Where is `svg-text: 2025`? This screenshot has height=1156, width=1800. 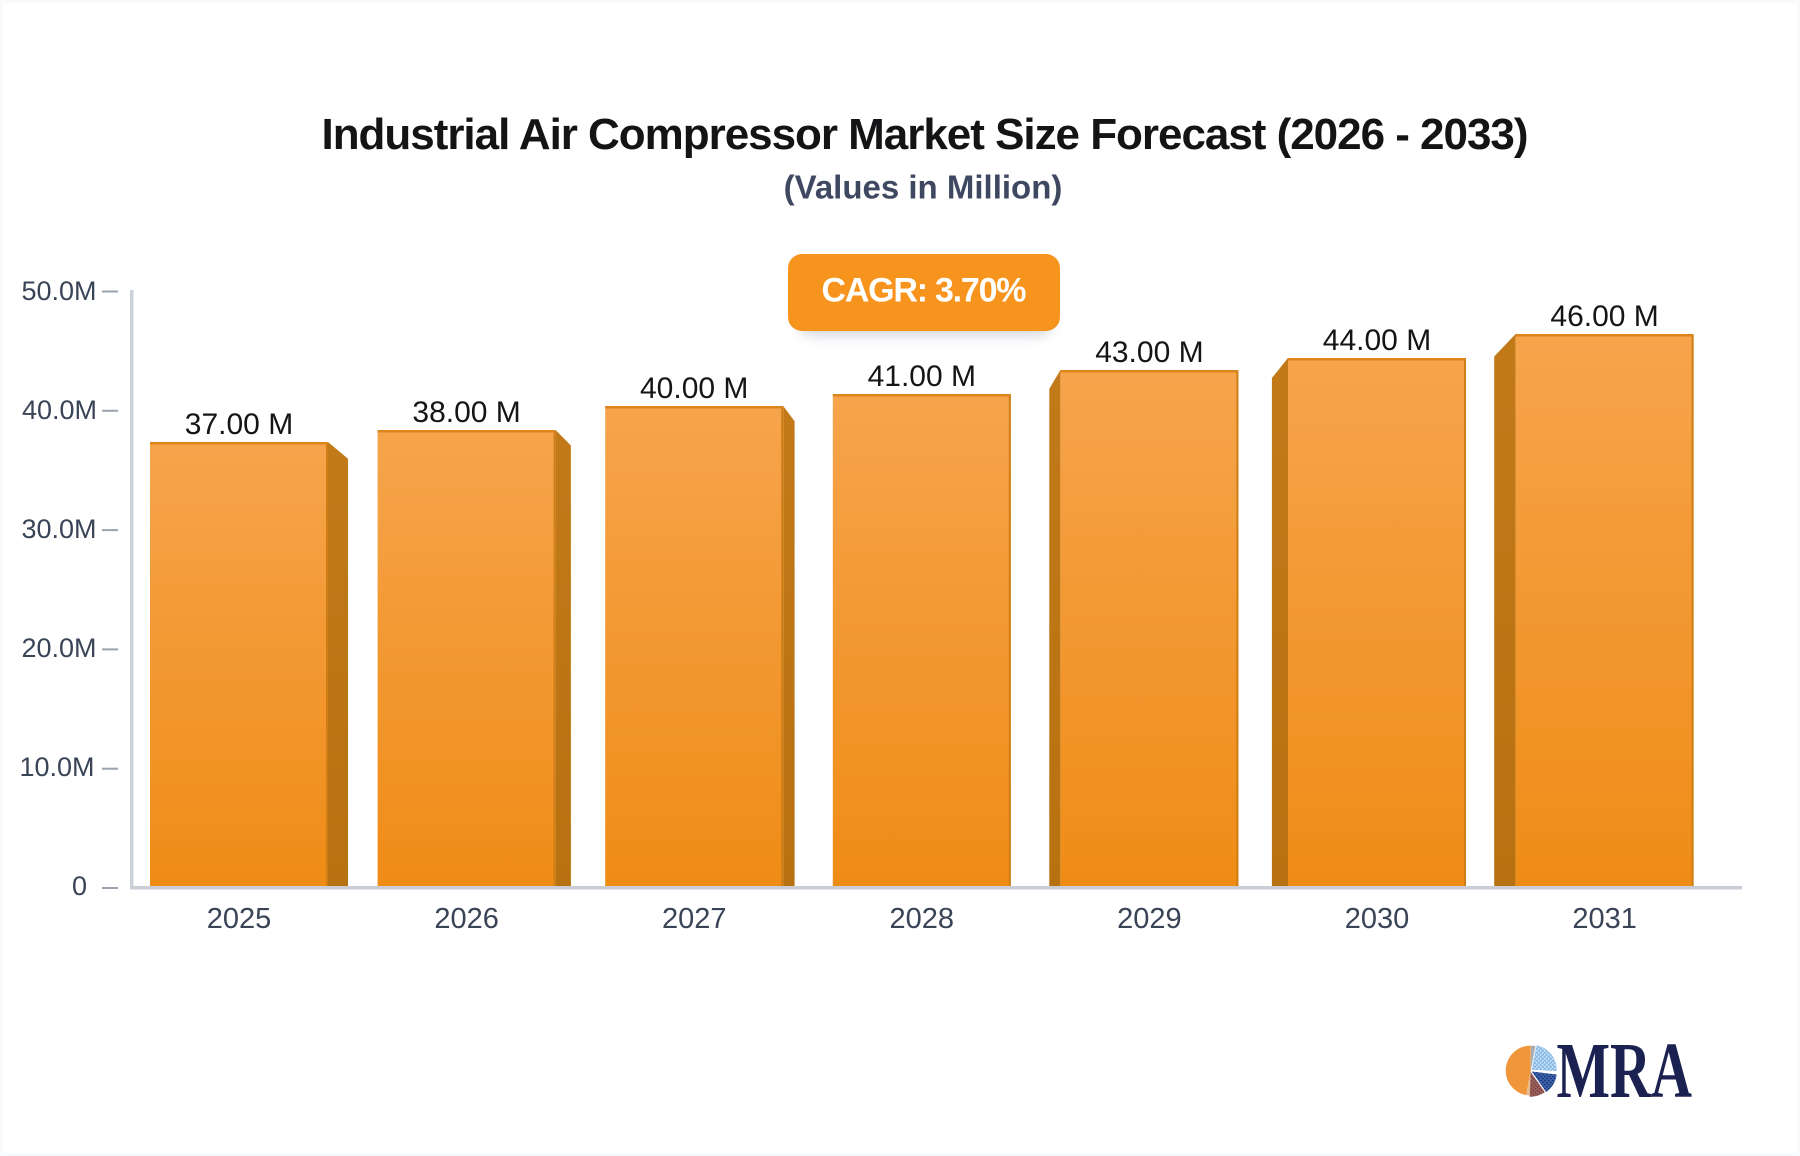 svg-text: 2025 is located at coordinates (239, 919).